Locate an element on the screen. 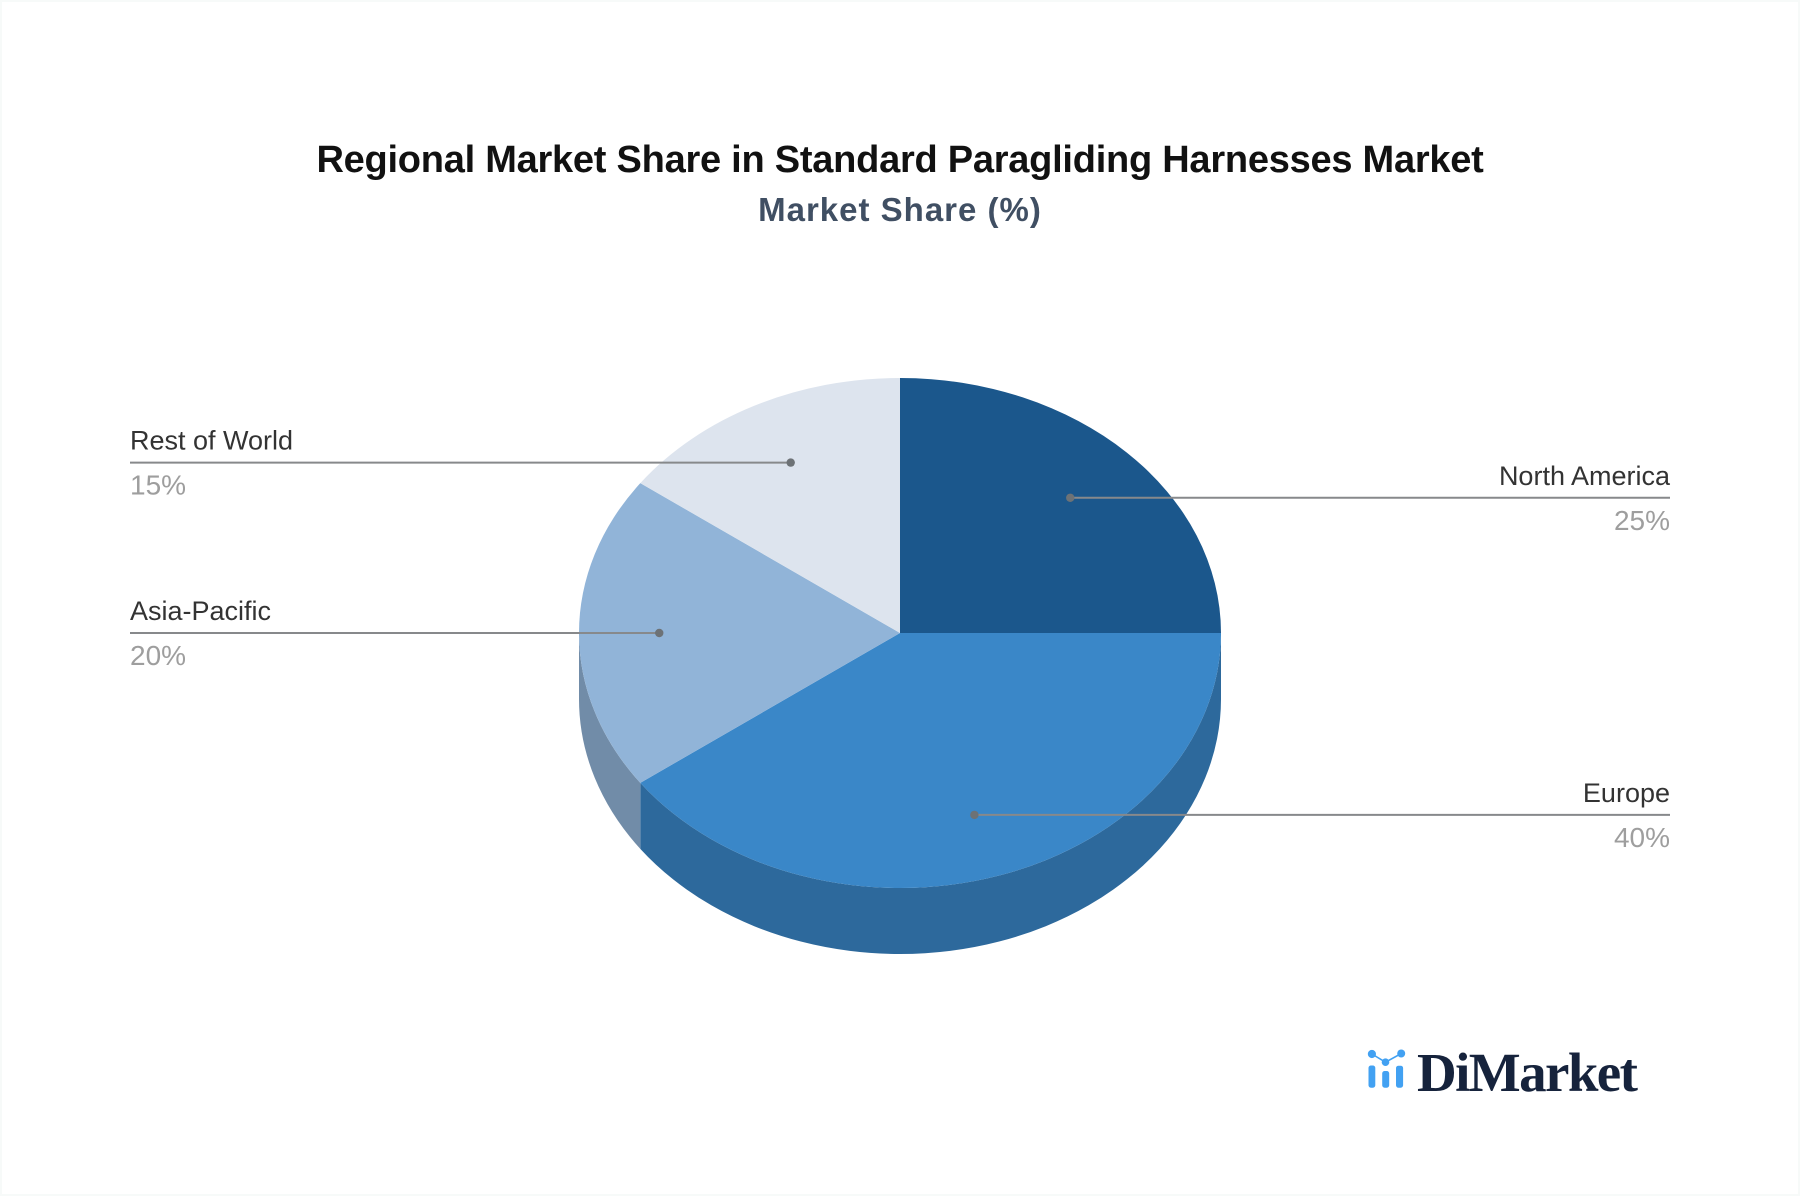  logo-text: DiMarket is located at coordinates (1528, 1072).